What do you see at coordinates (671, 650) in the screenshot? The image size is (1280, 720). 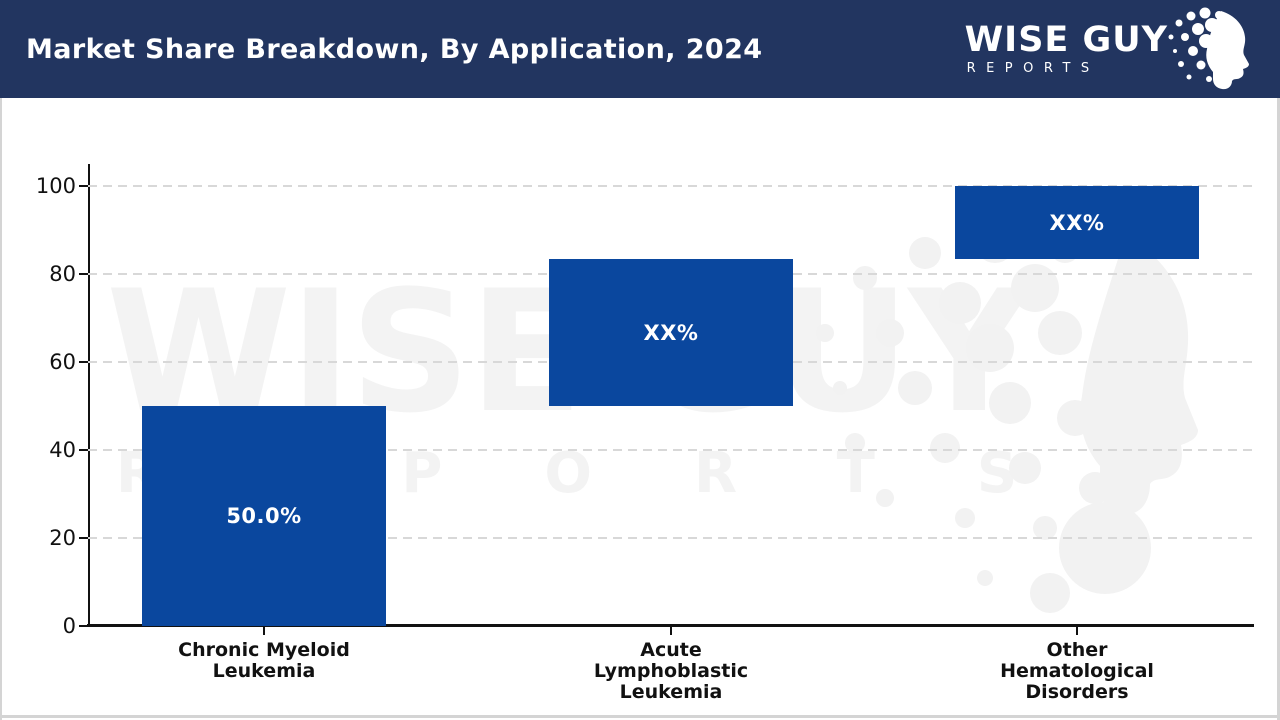 I see `category-label-line: Acute` at bounding box center [671, 650].